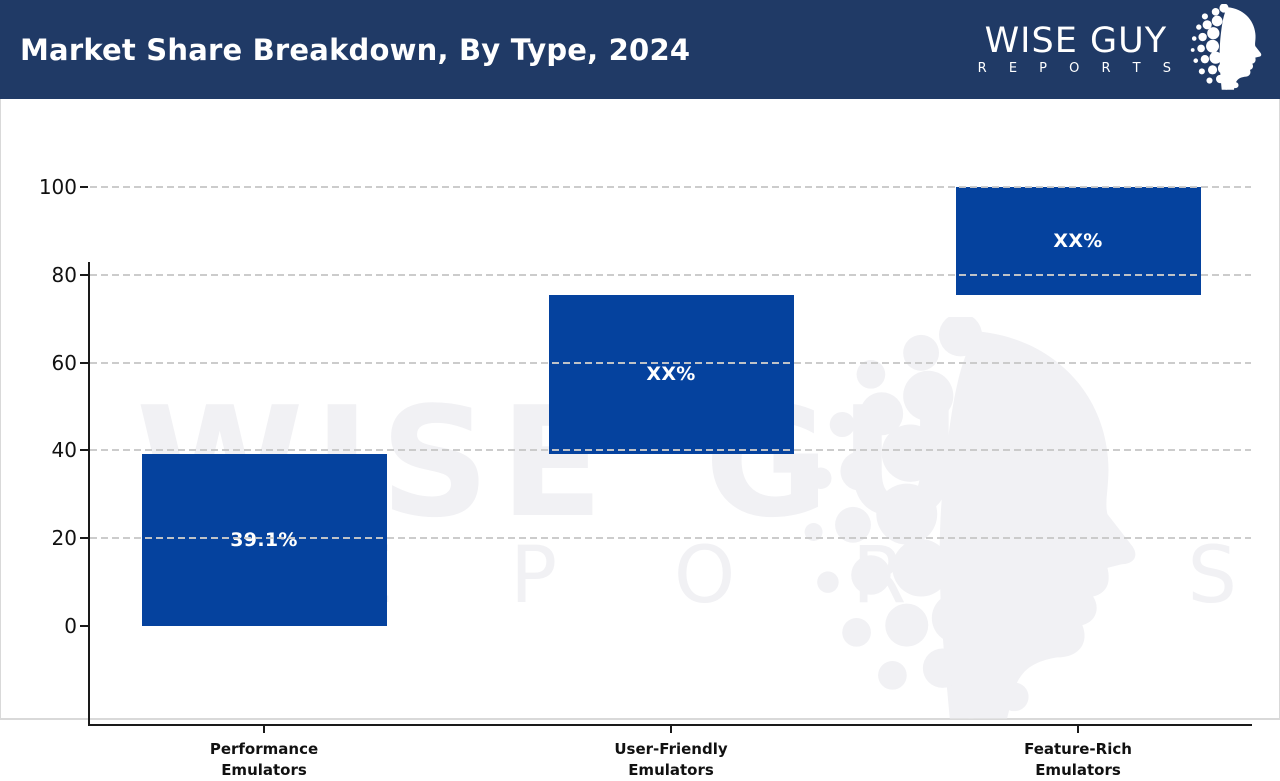 The image size is (1280, 781). I want to click on brand-name: WISE GUY, so click(1076, 40).